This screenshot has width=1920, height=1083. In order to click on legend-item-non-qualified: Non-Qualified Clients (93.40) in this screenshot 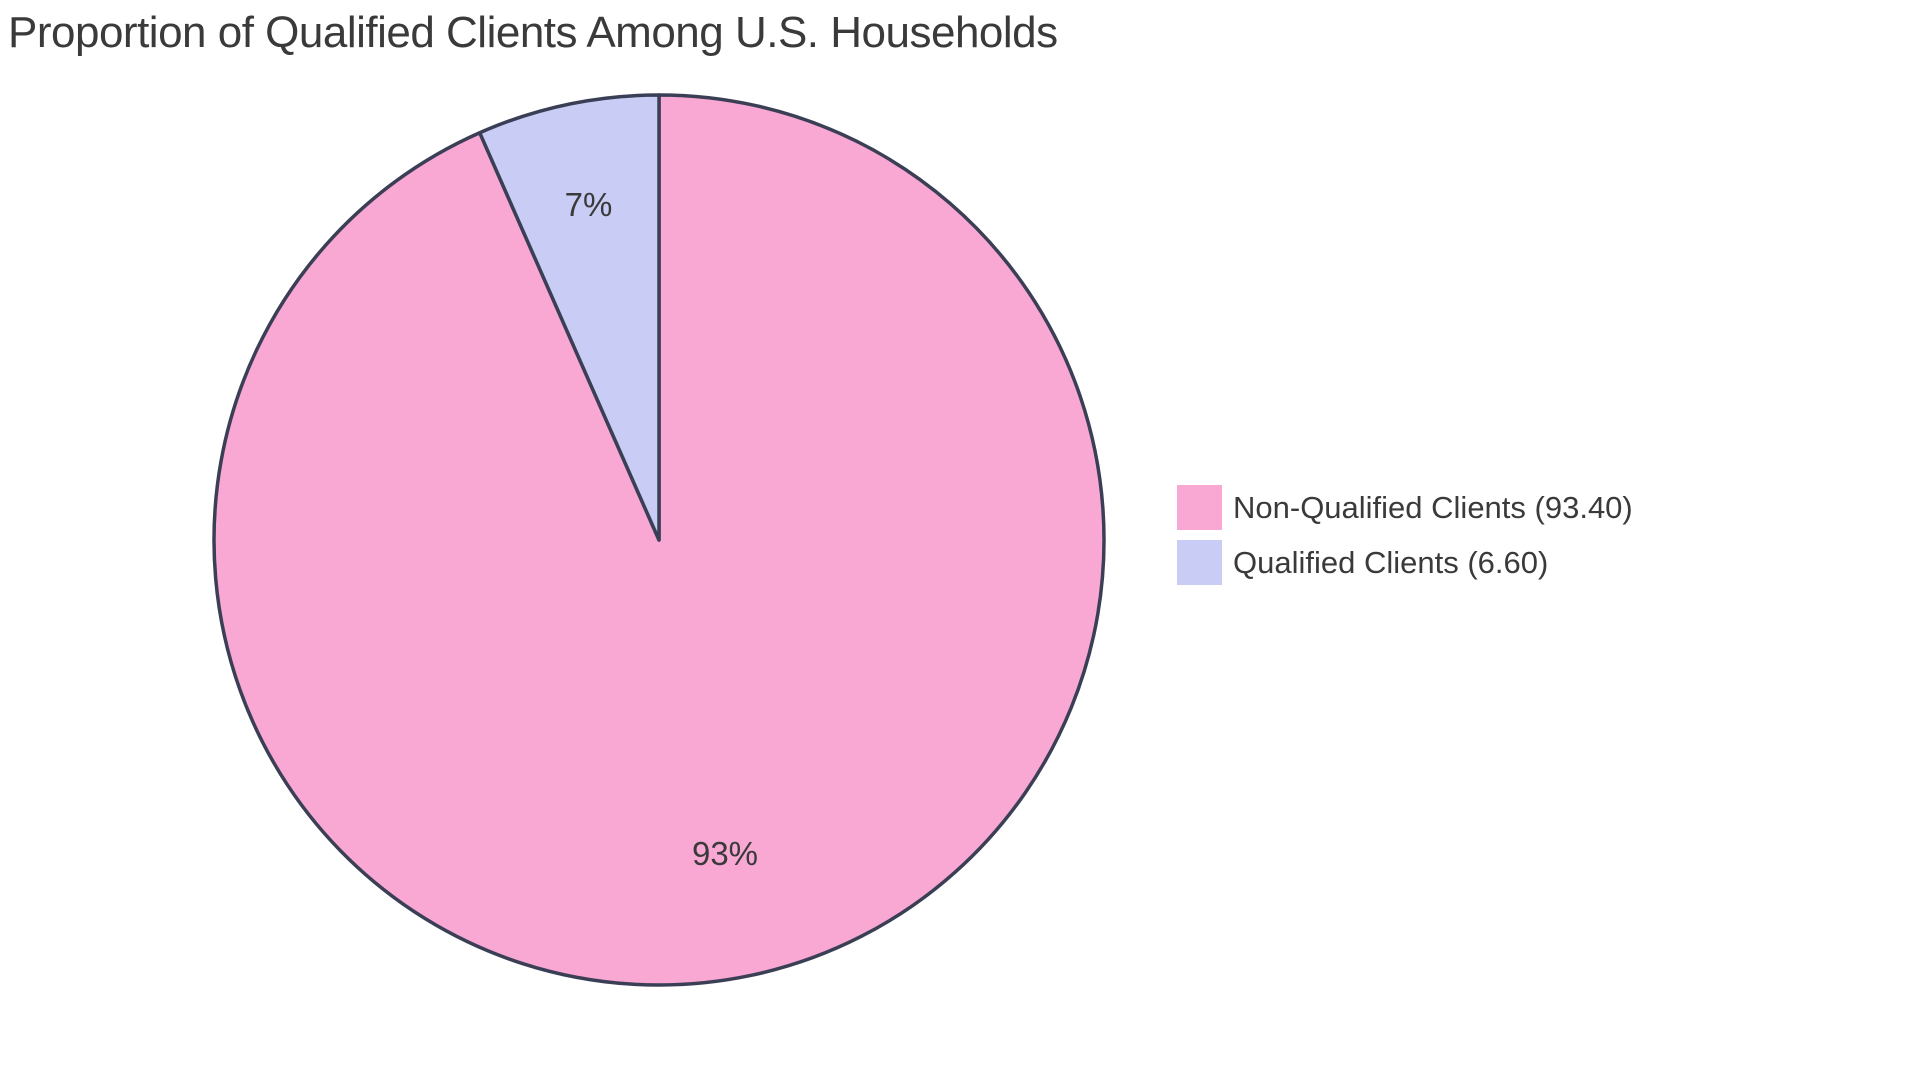, I will do `click(1405, 507)`.